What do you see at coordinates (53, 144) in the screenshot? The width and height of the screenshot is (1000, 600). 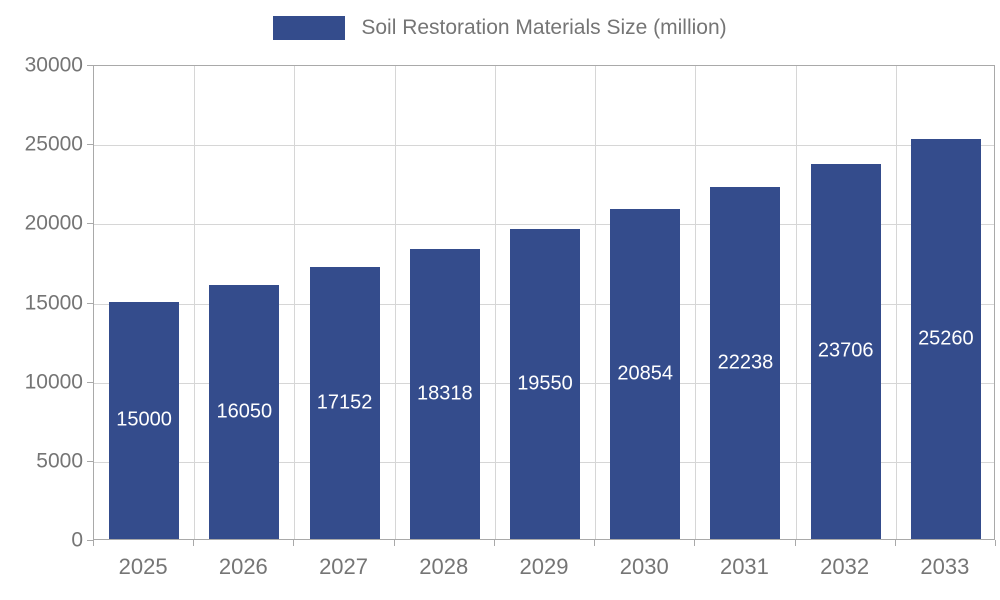 I see `y-axis-tick-label: 25000` at bounding box center [53, 144].